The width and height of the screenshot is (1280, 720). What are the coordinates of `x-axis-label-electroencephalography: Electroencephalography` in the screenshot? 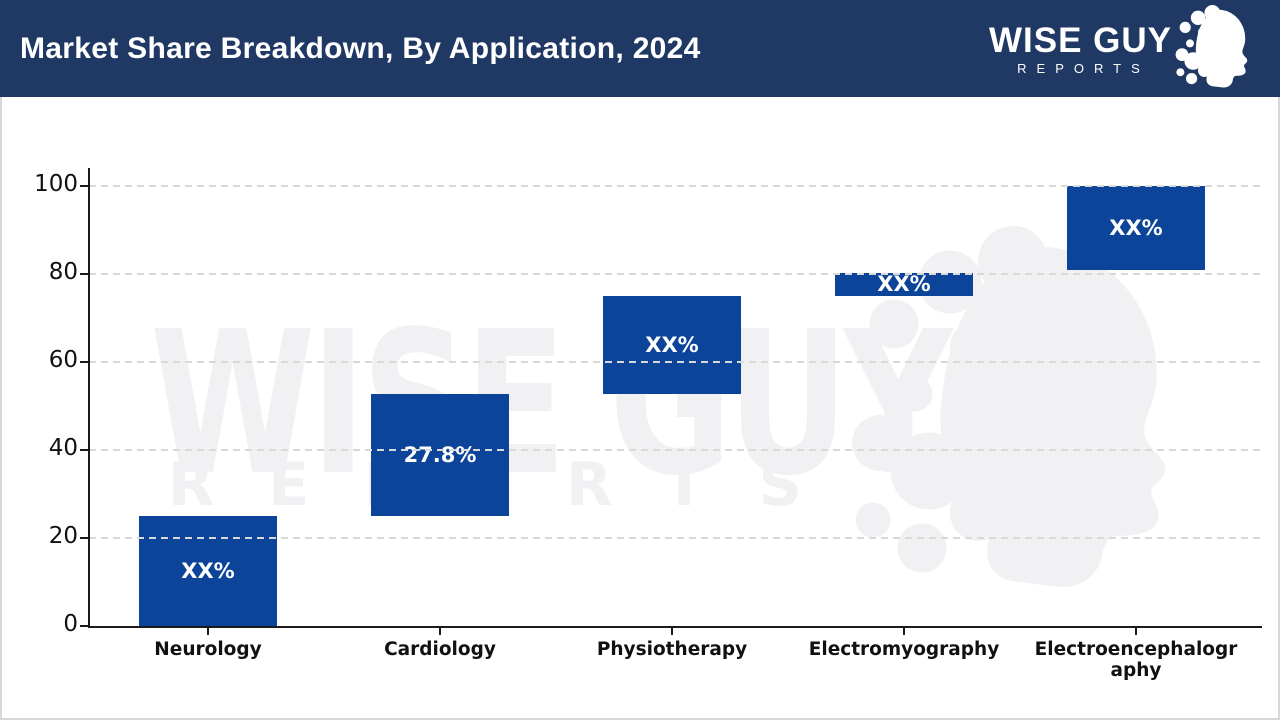 It's located at (1136, 660).